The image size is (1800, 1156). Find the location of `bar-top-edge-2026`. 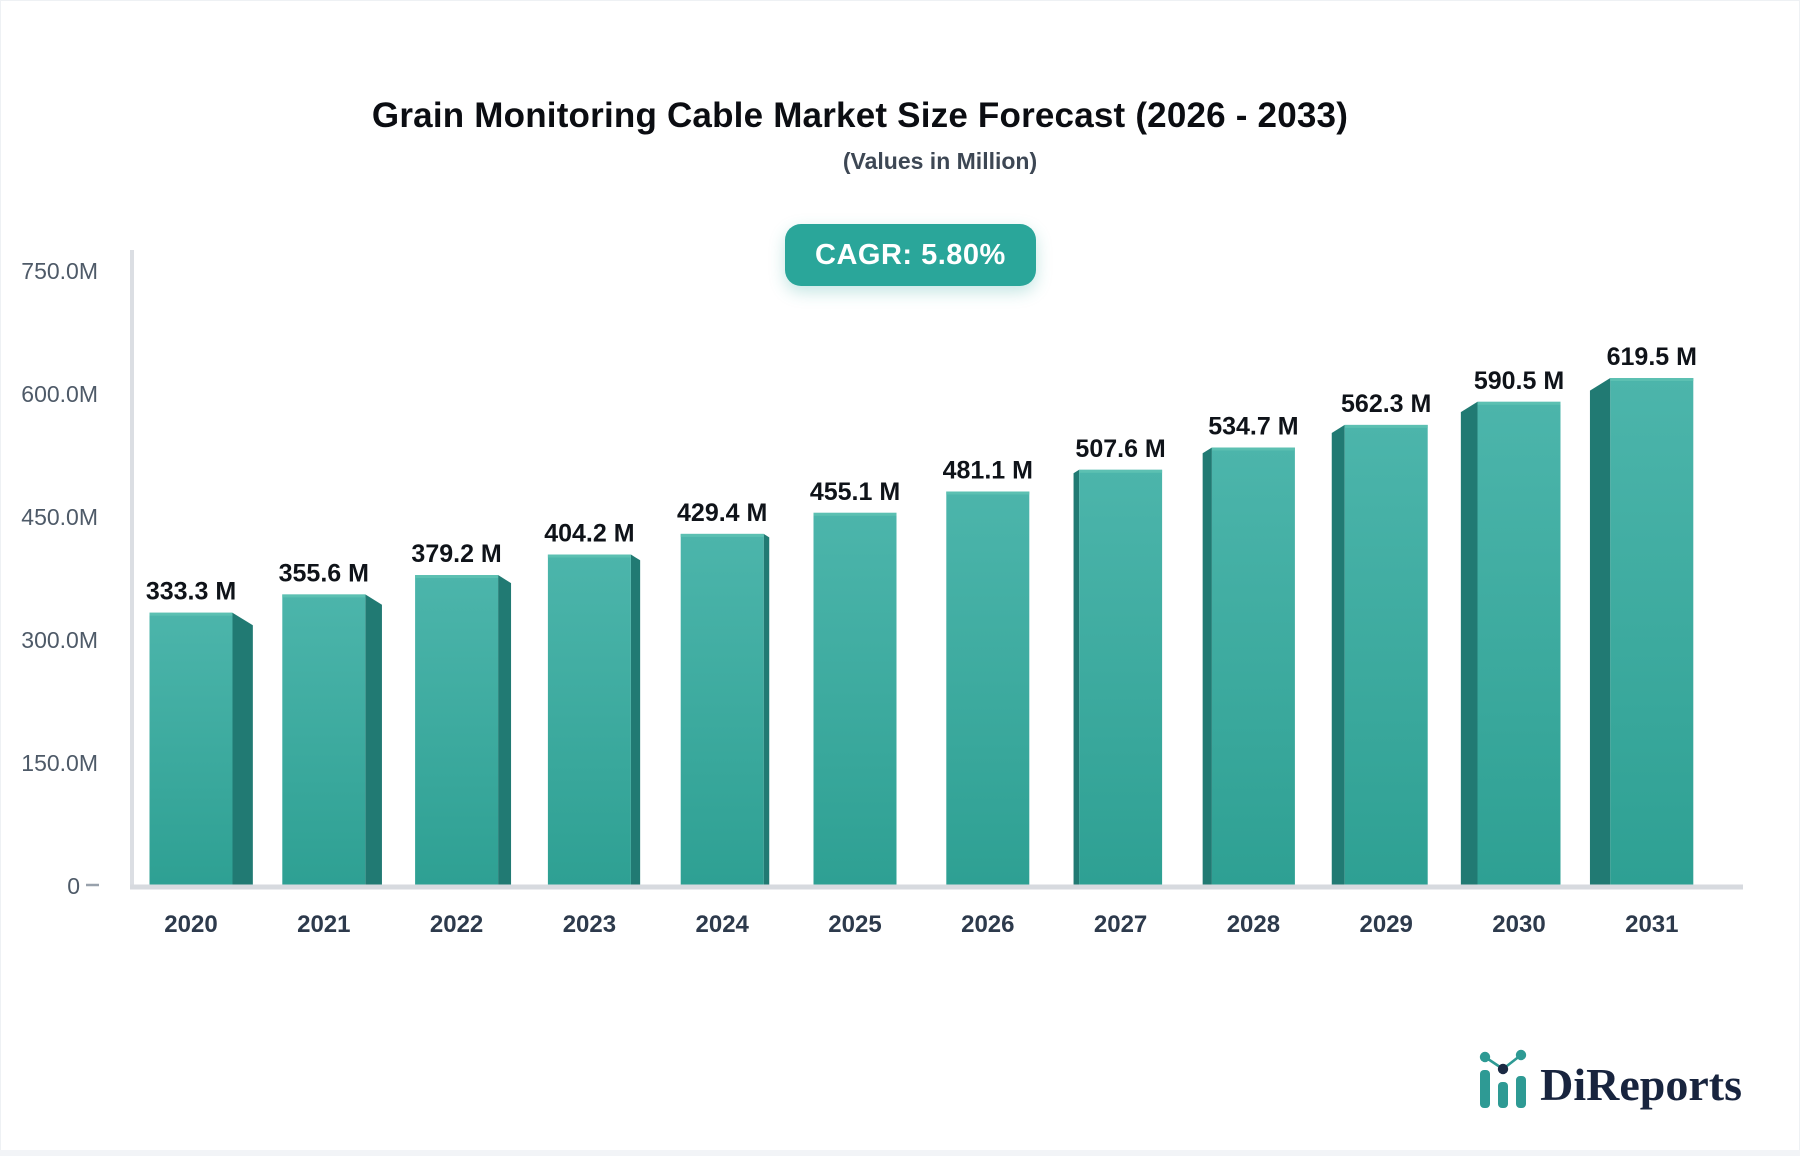

bar-top-edge-2026 is located at coordinates (988, 493).